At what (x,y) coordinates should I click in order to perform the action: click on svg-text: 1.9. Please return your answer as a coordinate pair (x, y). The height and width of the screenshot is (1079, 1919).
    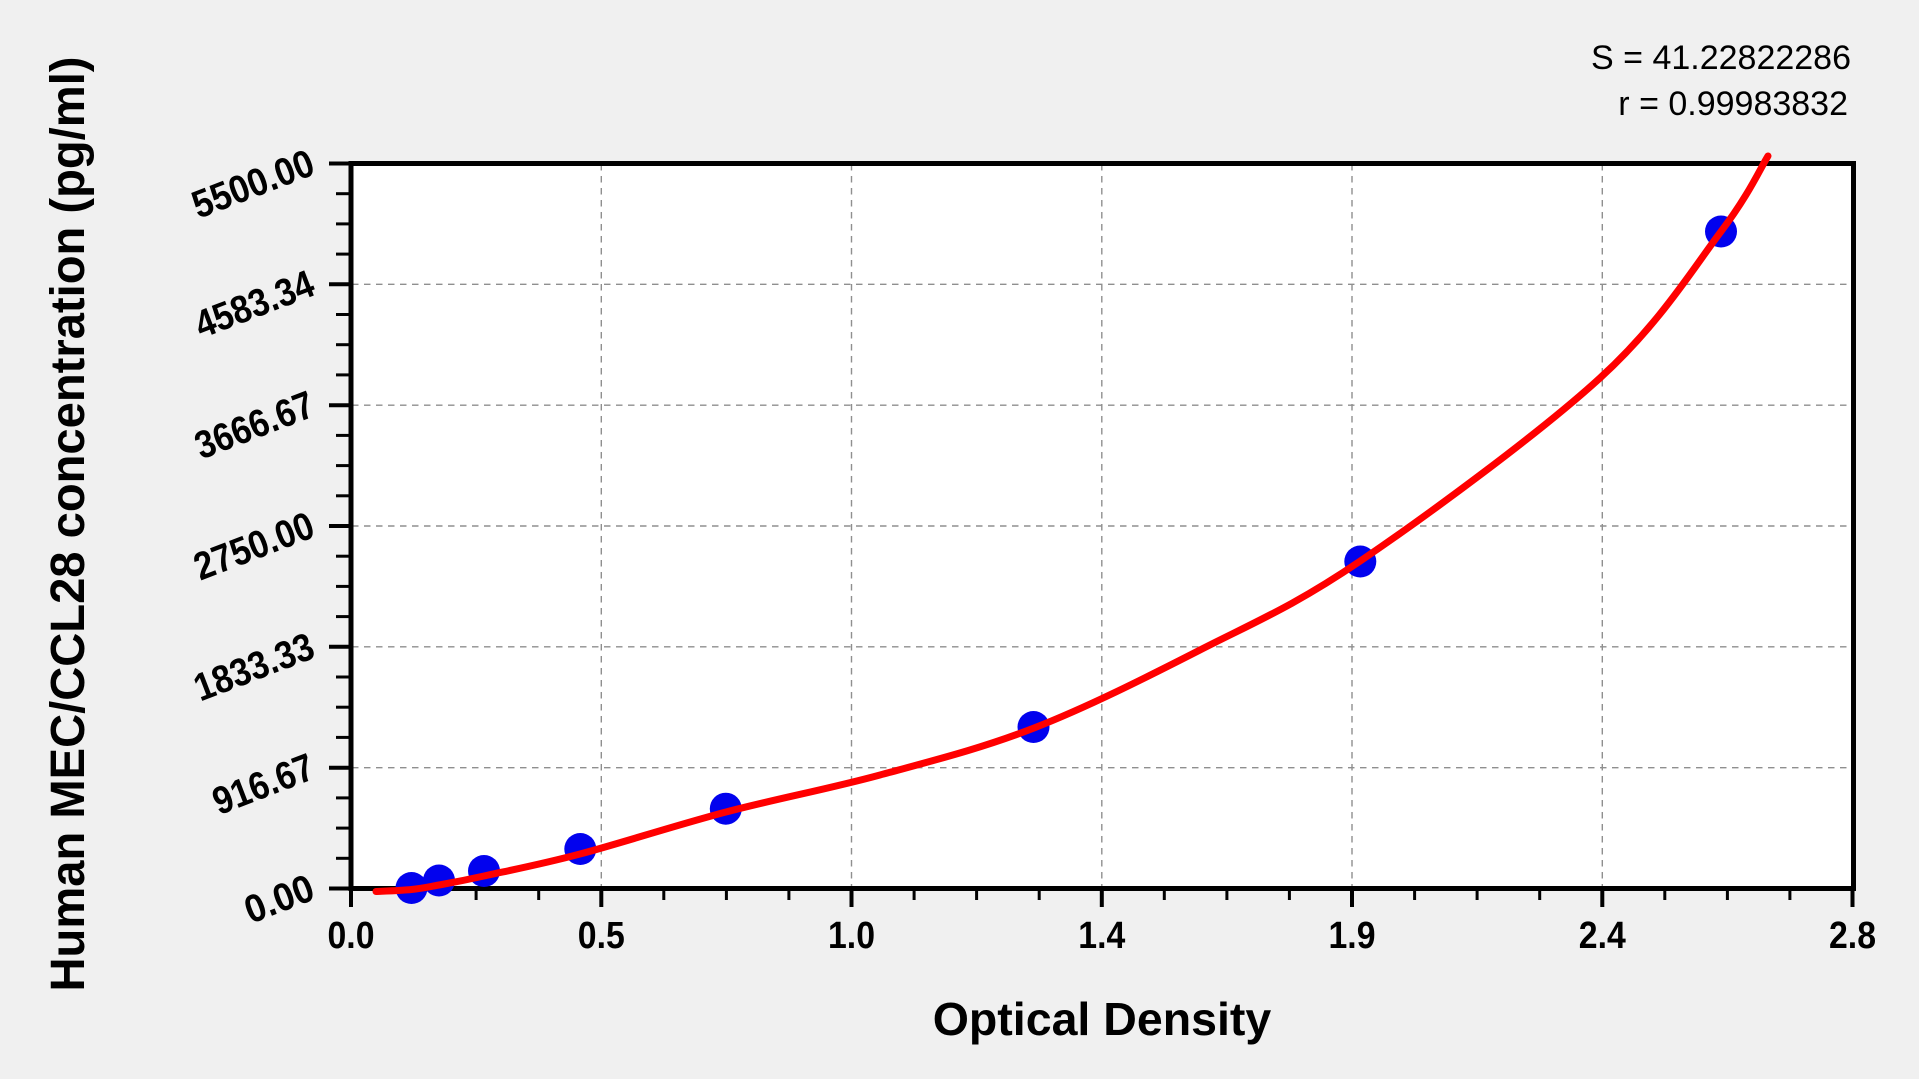
    Looking at the image, I should click on (1352, 936).